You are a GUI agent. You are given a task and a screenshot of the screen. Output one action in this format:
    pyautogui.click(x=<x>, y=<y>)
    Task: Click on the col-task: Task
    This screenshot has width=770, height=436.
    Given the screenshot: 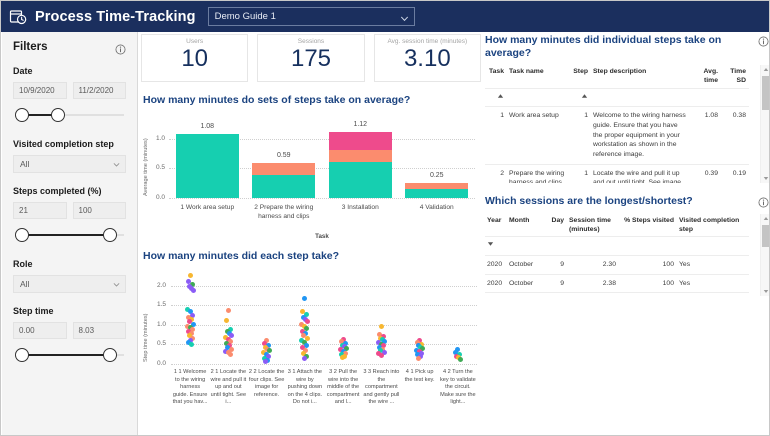 What is the action you would take?
    pyautogui.click(x=496, y=72)
    